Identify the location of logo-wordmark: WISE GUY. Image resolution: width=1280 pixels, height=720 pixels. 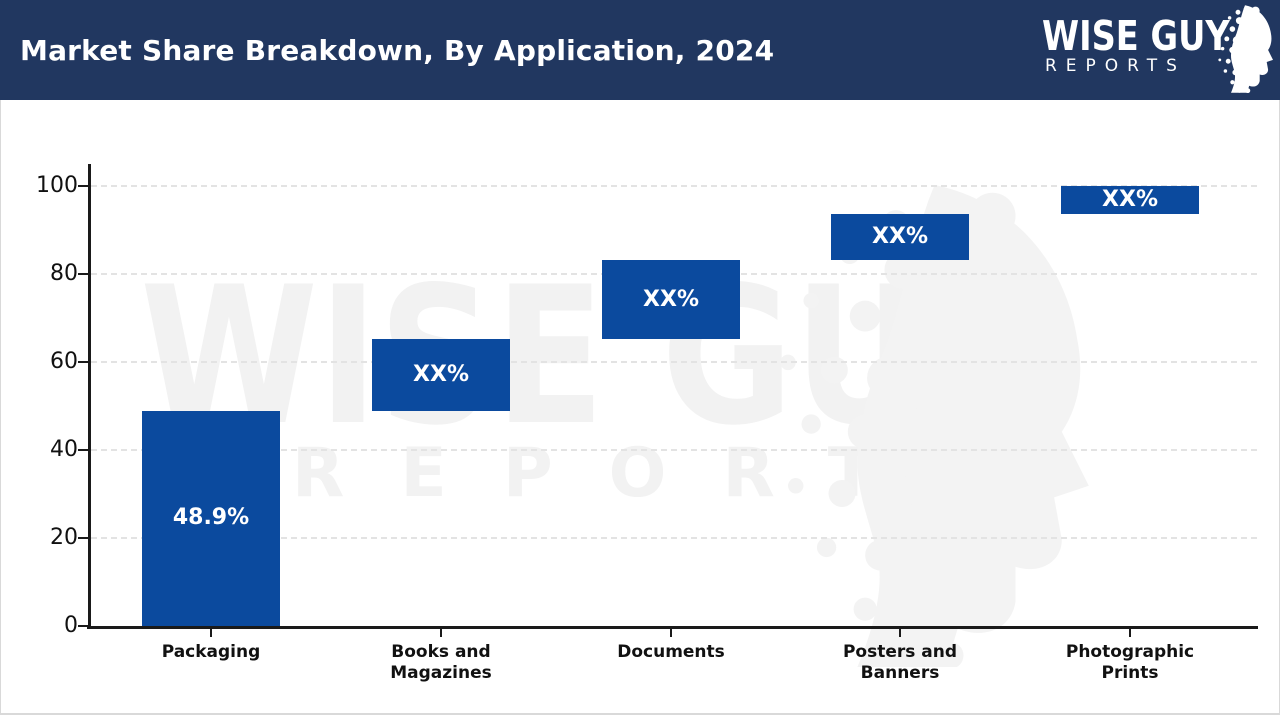
(1136, 36).